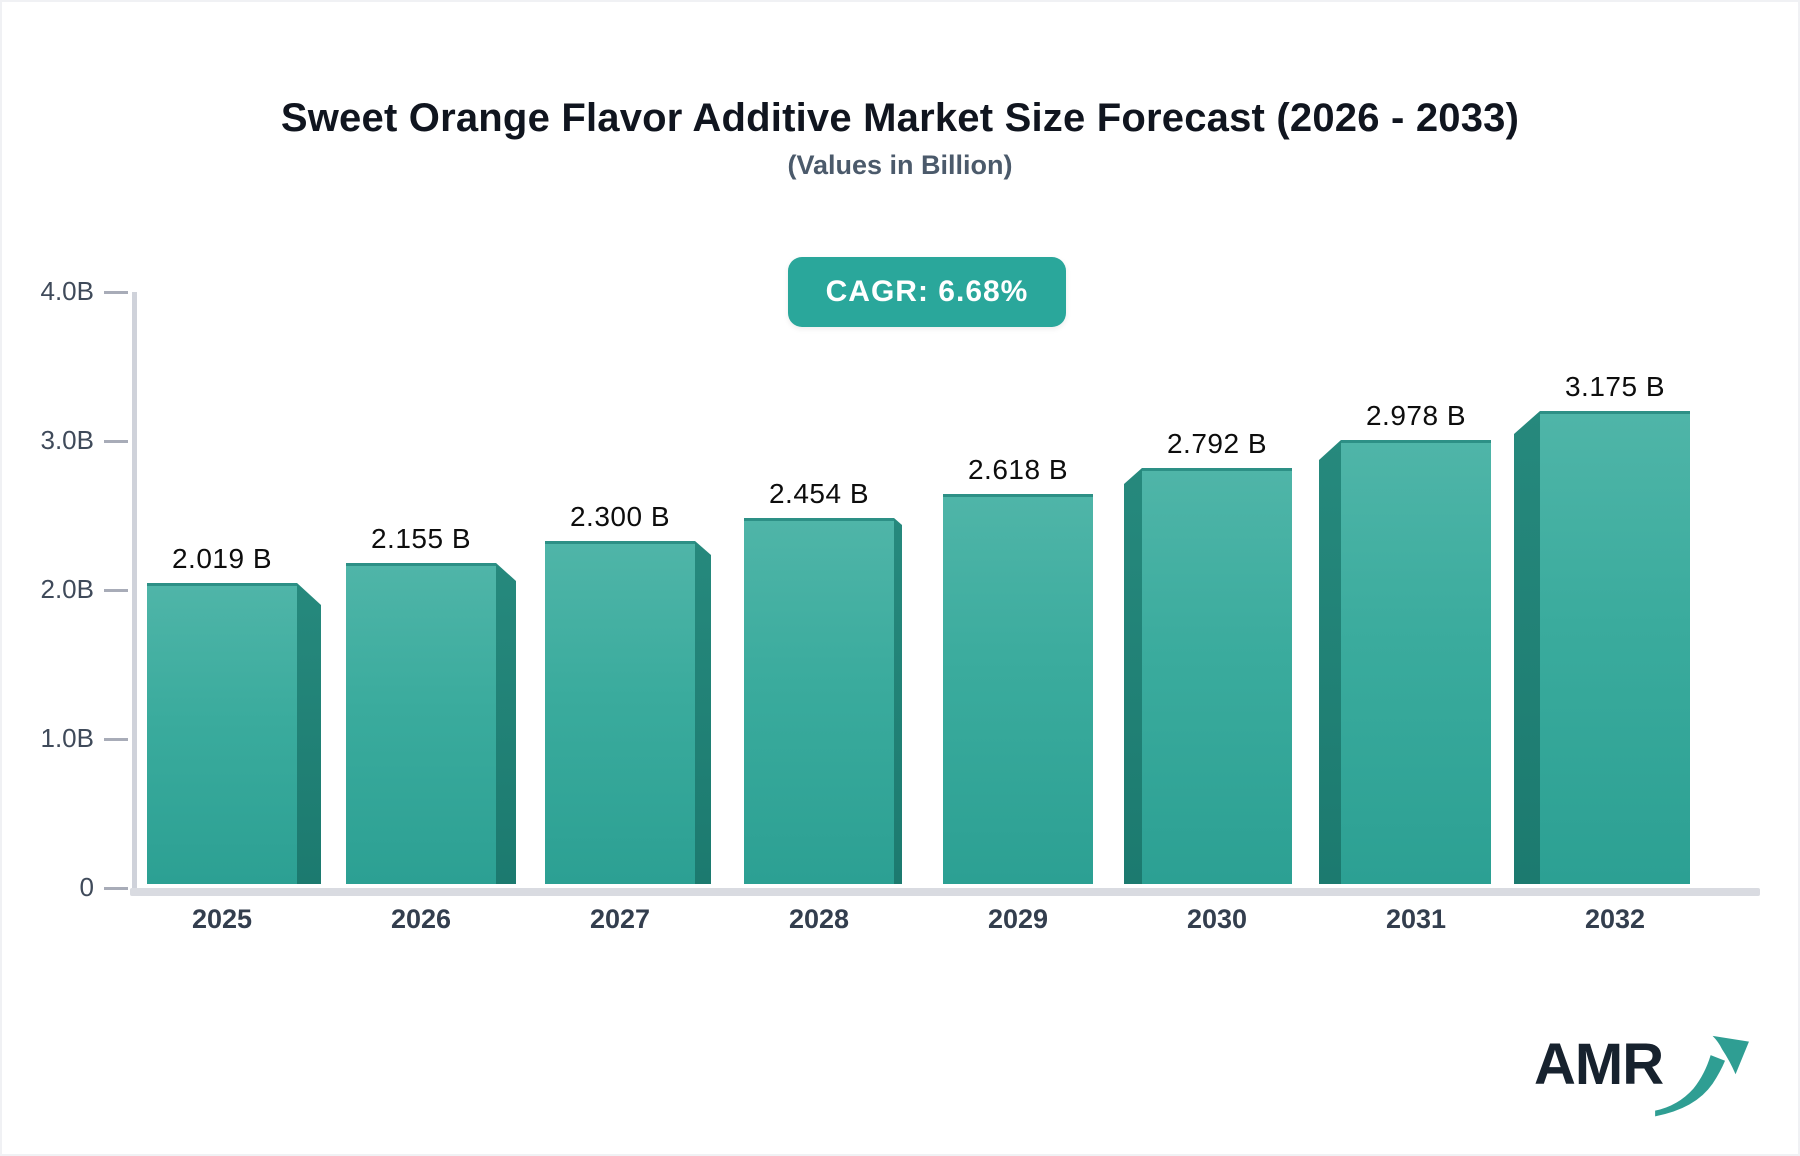 The width and height of the screenshot is (1800, 1156). Describe the element at coordinates (1615, 919) in the screenshot. I see `x-axis-label-2032: 2032` at that location.